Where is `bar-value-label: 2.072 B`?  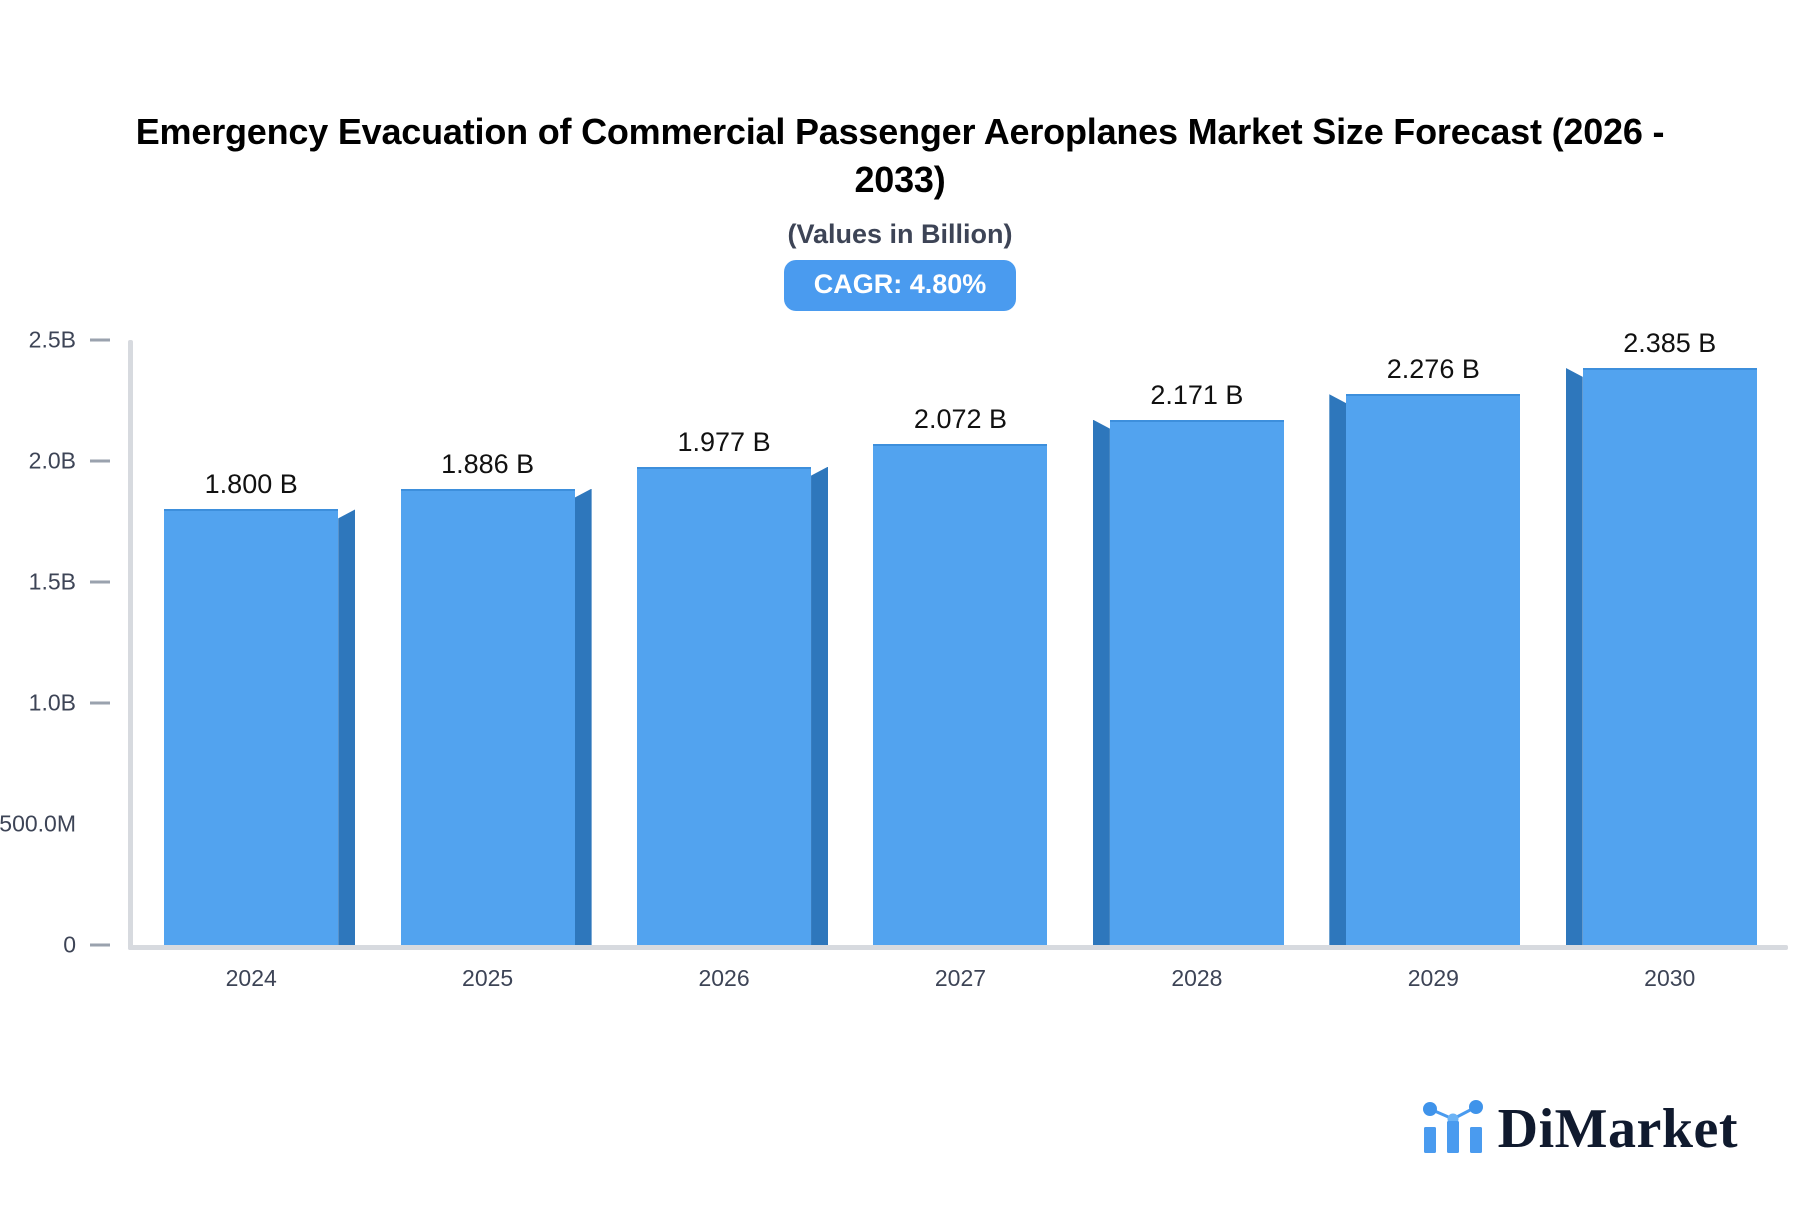 bar-value-label: 2.072 B is located at coordinates (960, 418).